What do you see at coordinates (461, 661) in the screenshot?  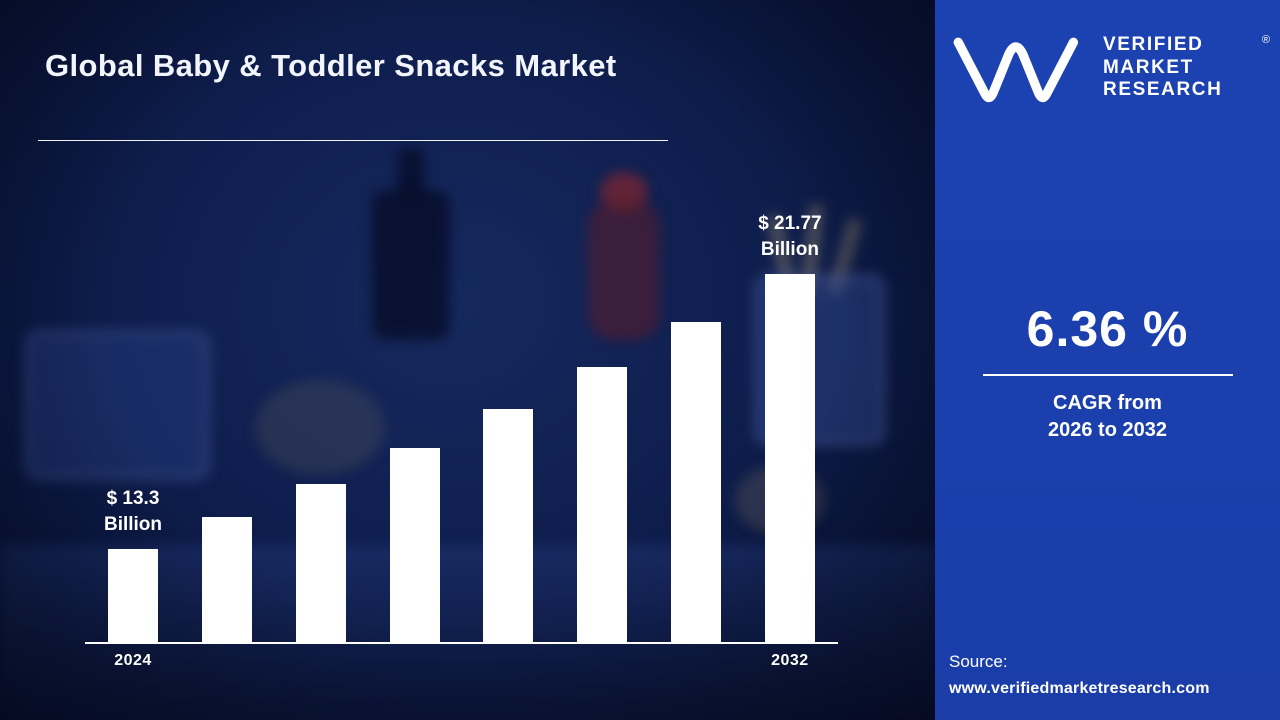 I see `x-axis-labels: 2024 2032` at bounding box center [461, 661].